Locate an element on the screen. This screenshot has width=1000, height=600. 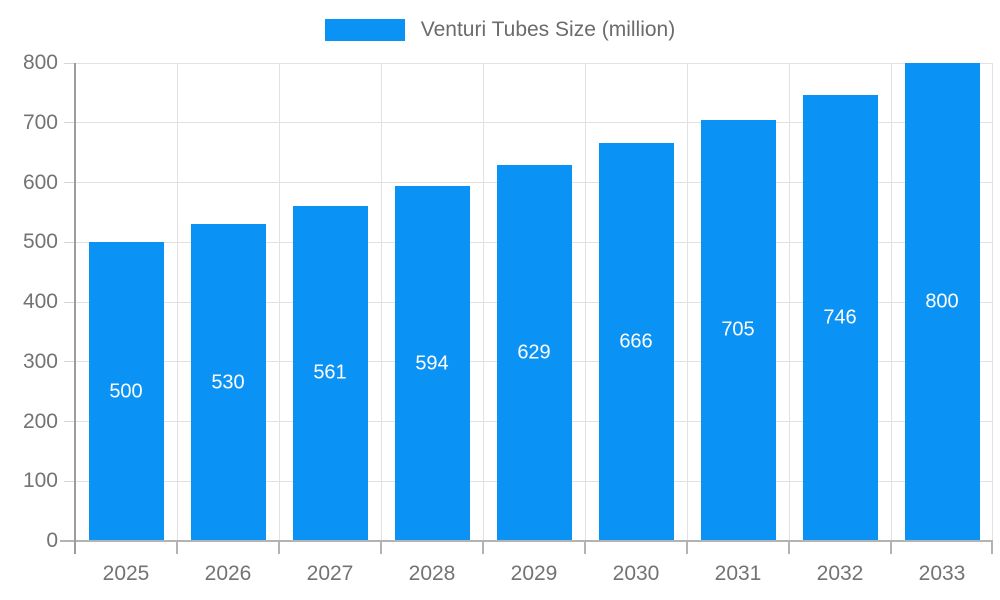
x-axis-label: 2030 is located at coordinates (636, 573).